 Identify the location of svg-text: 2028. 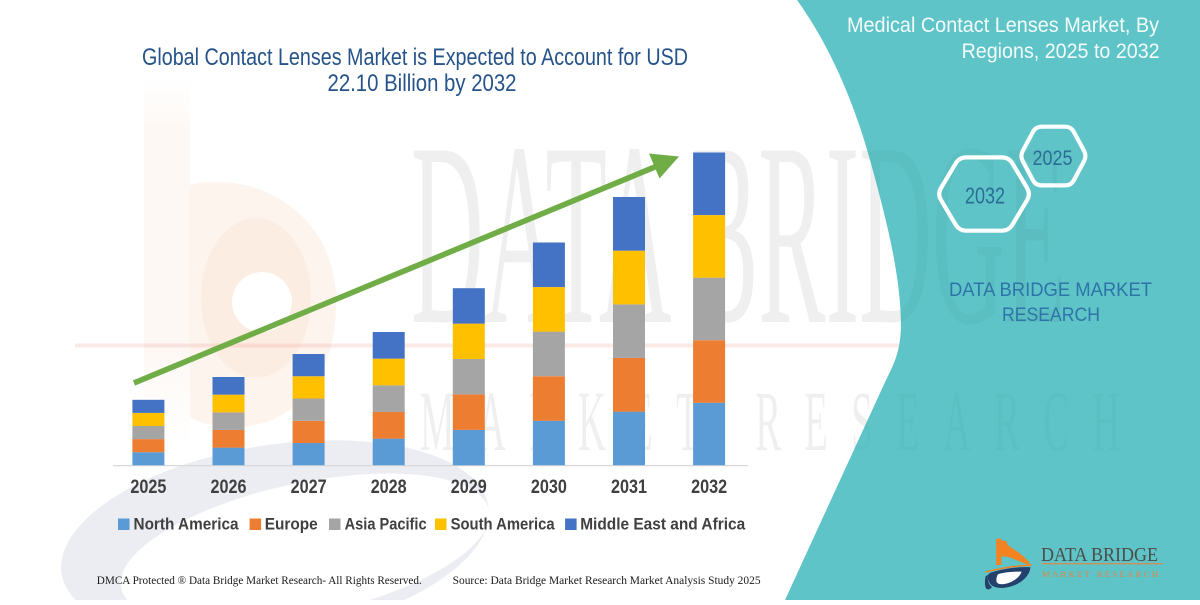
(389, 487).